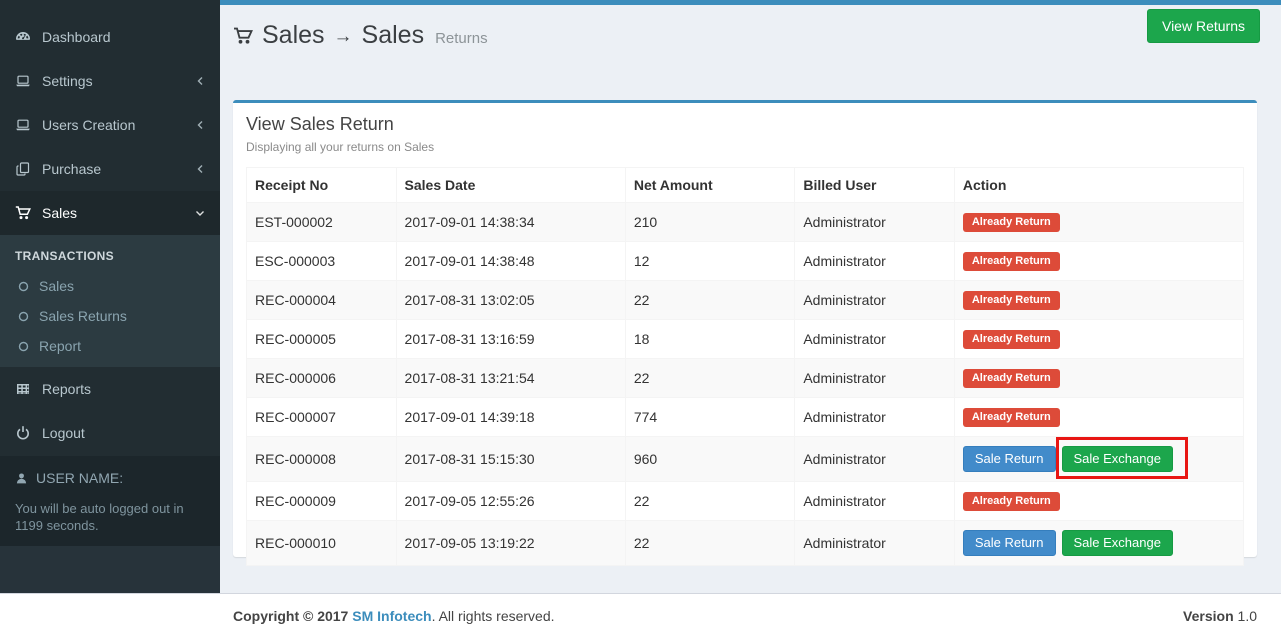  Describe the element at coordinates (321, 501) in the screenshot. I see `receipt-no-cell: REC-000009` at that location.